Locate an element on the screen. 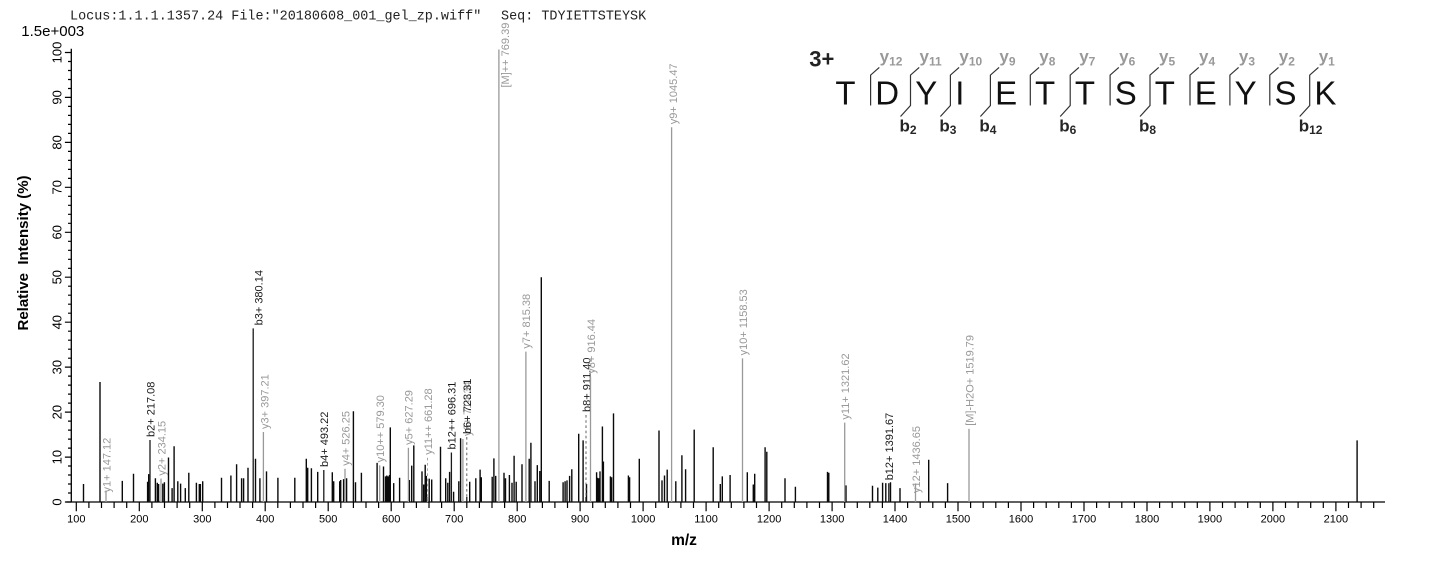 Image resolution: width=1436 pixels, height=562 pixels. svg-text: 50 is located at coordinates (57, 277).